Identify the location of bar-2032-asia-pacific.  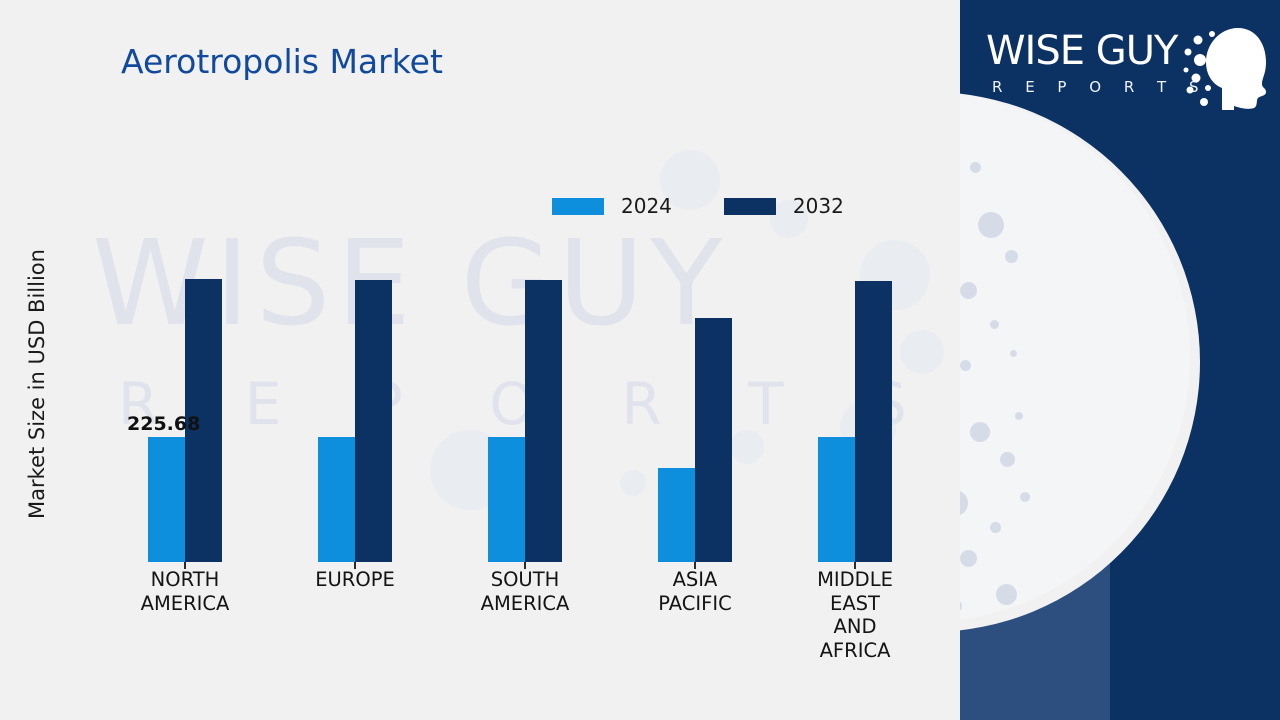
(713, 439).